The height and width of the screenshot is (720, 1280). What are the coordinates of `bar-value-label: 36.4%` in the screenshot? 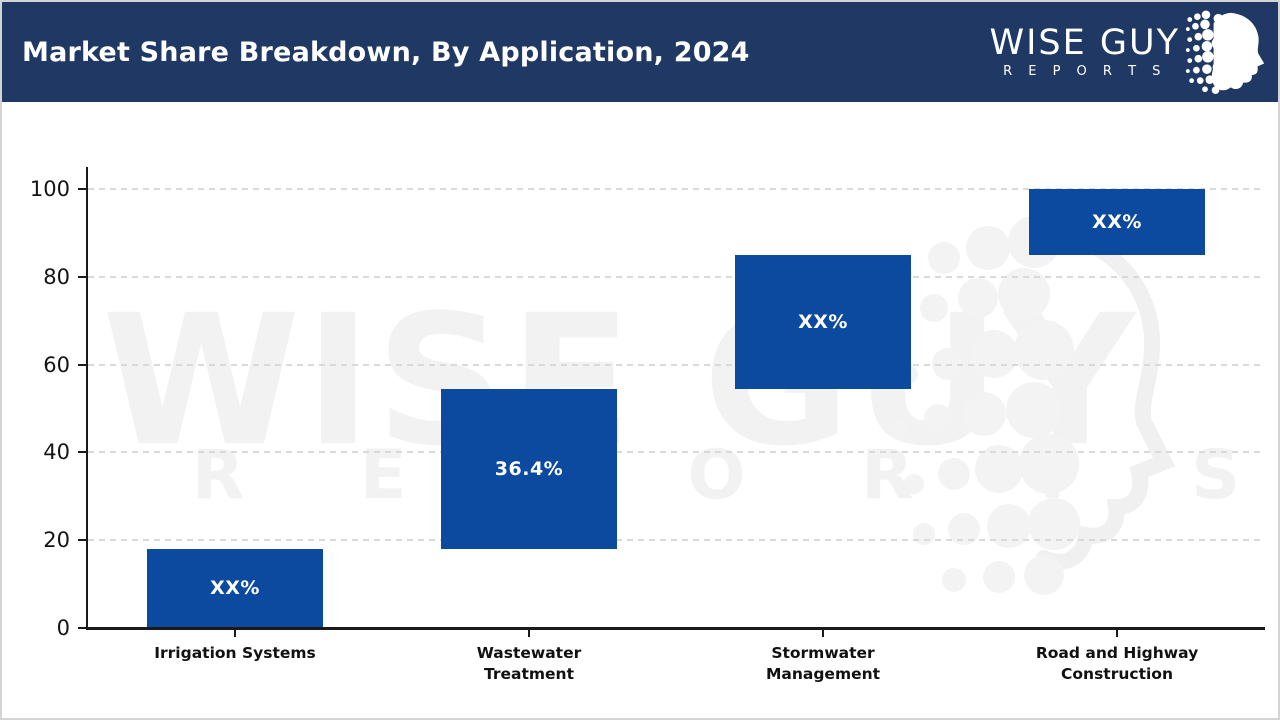 It's located at (529, 469).